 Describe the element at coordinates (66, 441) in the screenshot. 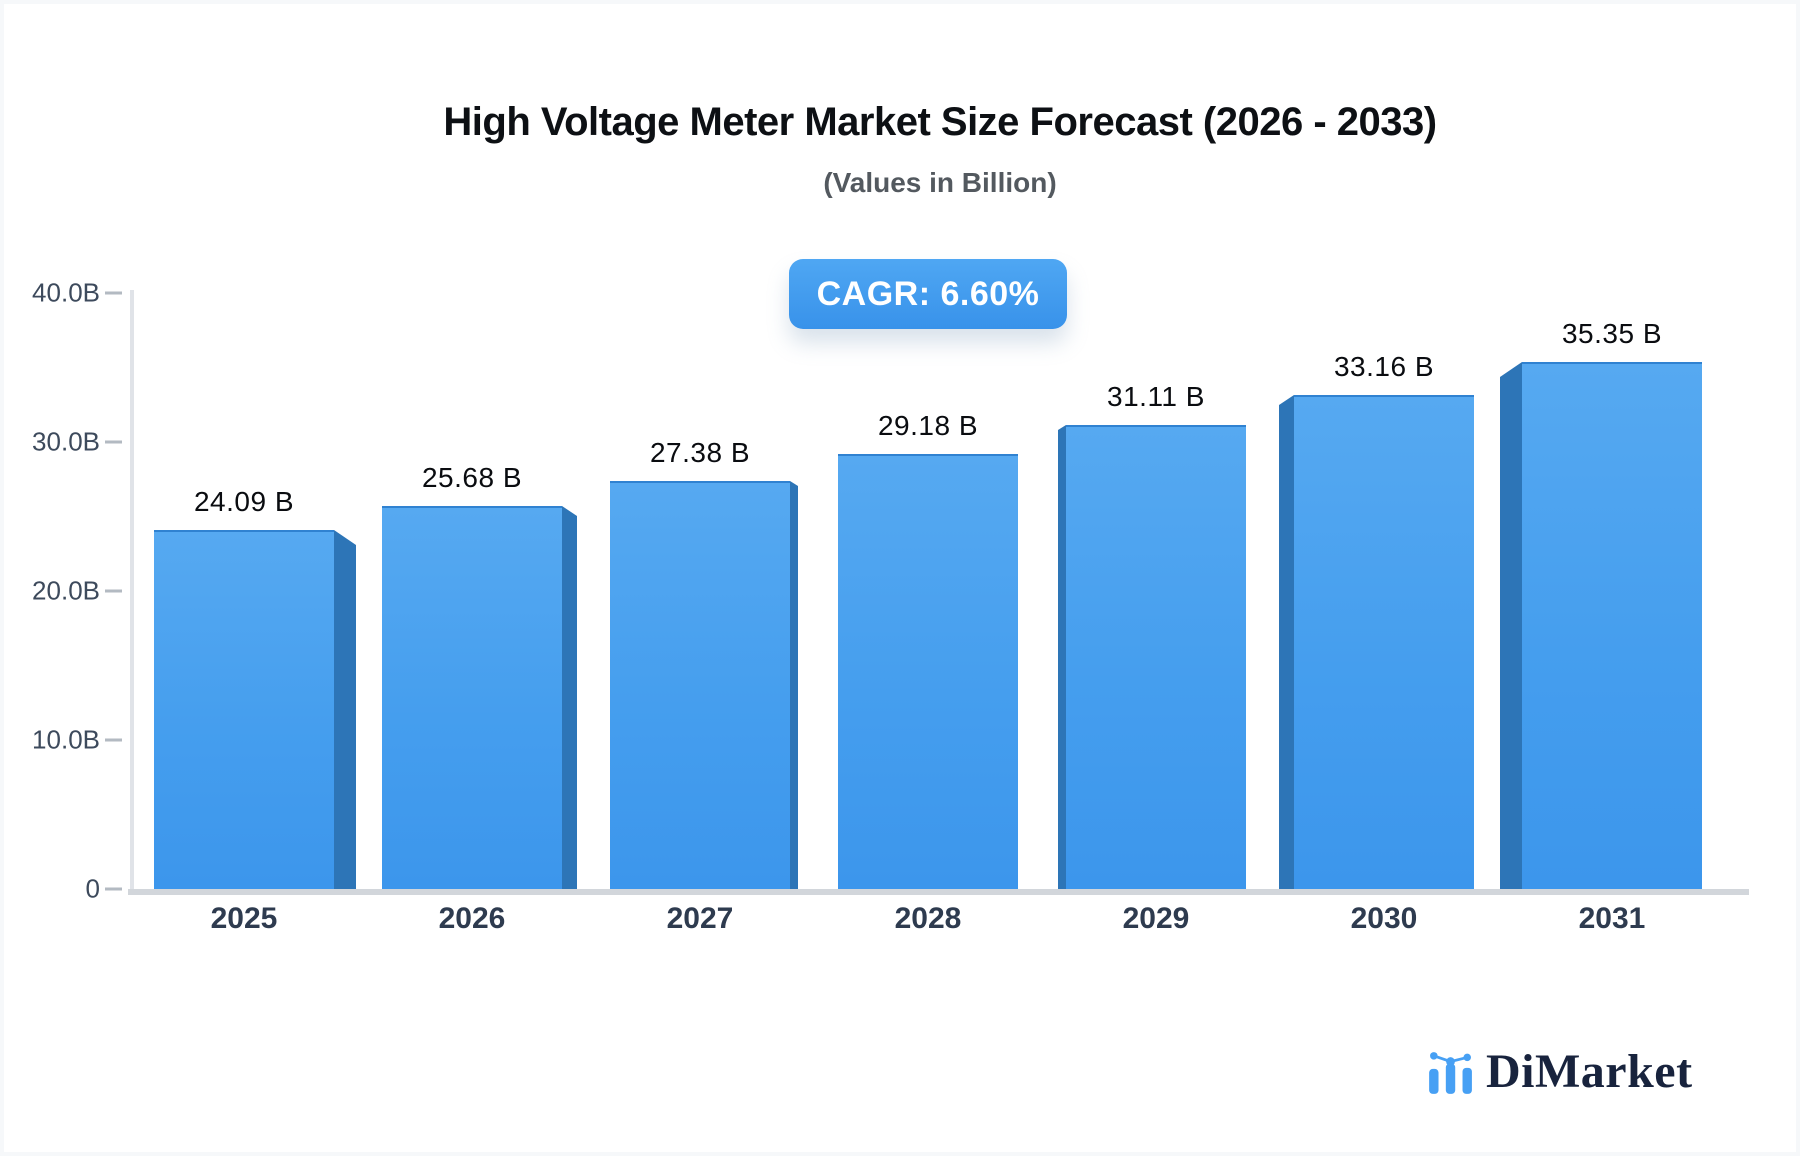

I see `y-axis-tick-label: 30.0B` at that location.